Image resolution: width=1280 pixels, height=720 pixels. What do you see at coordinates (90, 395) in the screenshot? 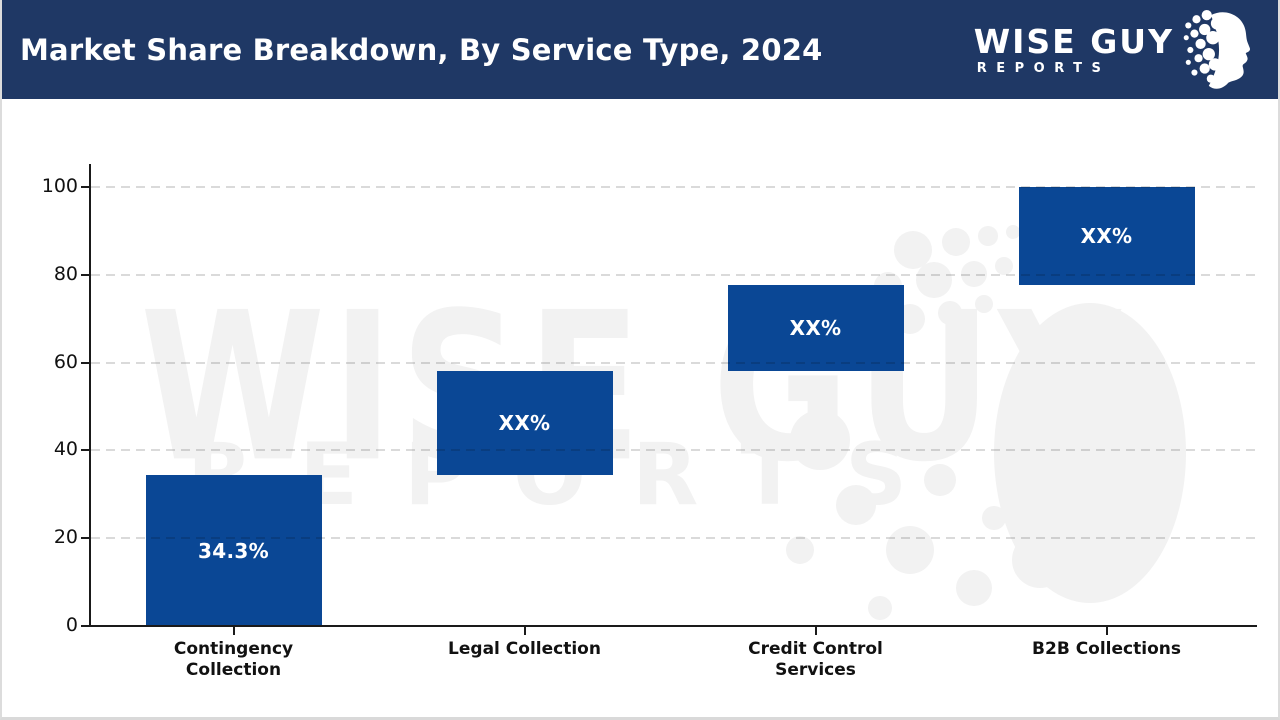
I see `y-axis-spine` at bounding box center [90, 395].